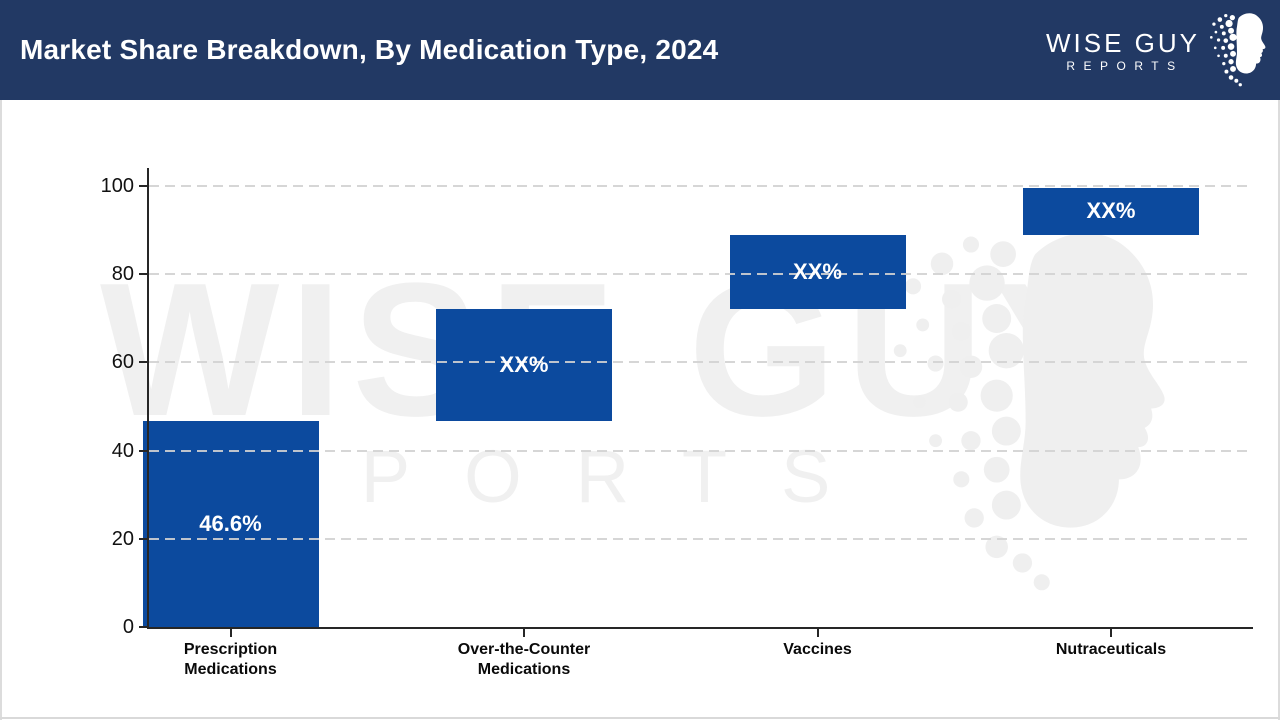  I want to click on x-category-label-4: Nutraceuticals, so click(1111, 650).